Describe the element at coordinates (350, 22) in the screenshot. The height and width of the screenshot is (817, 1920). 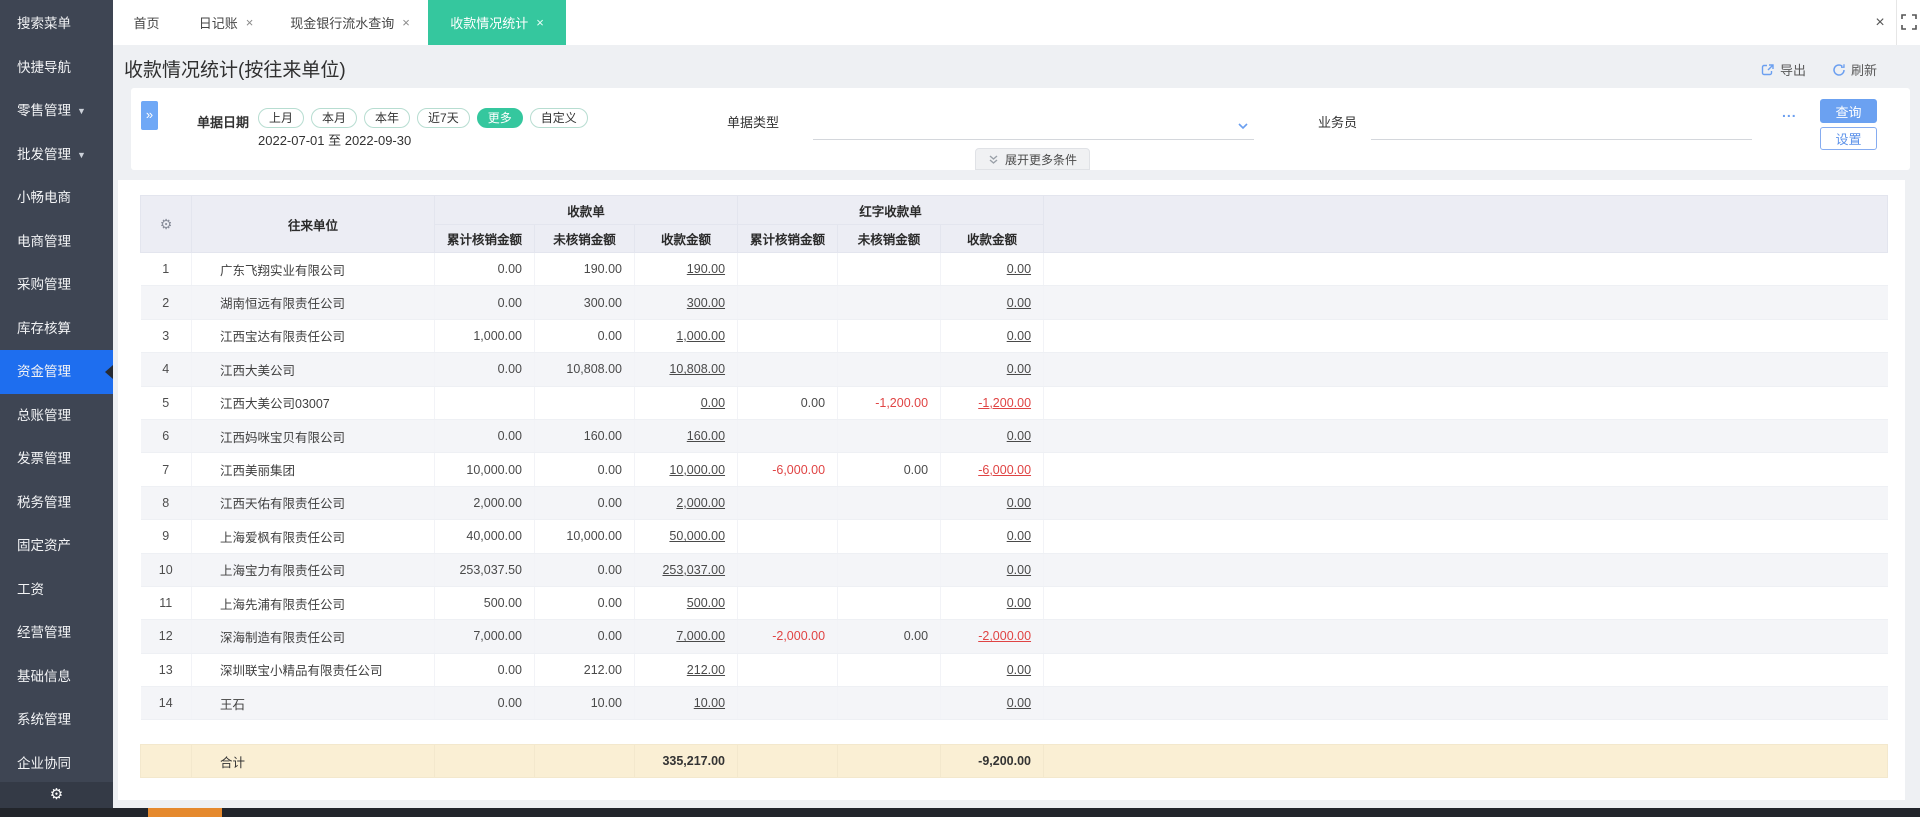
I see `tab-现金银行流水查询: 现金银行流水查询 ×` at that location.